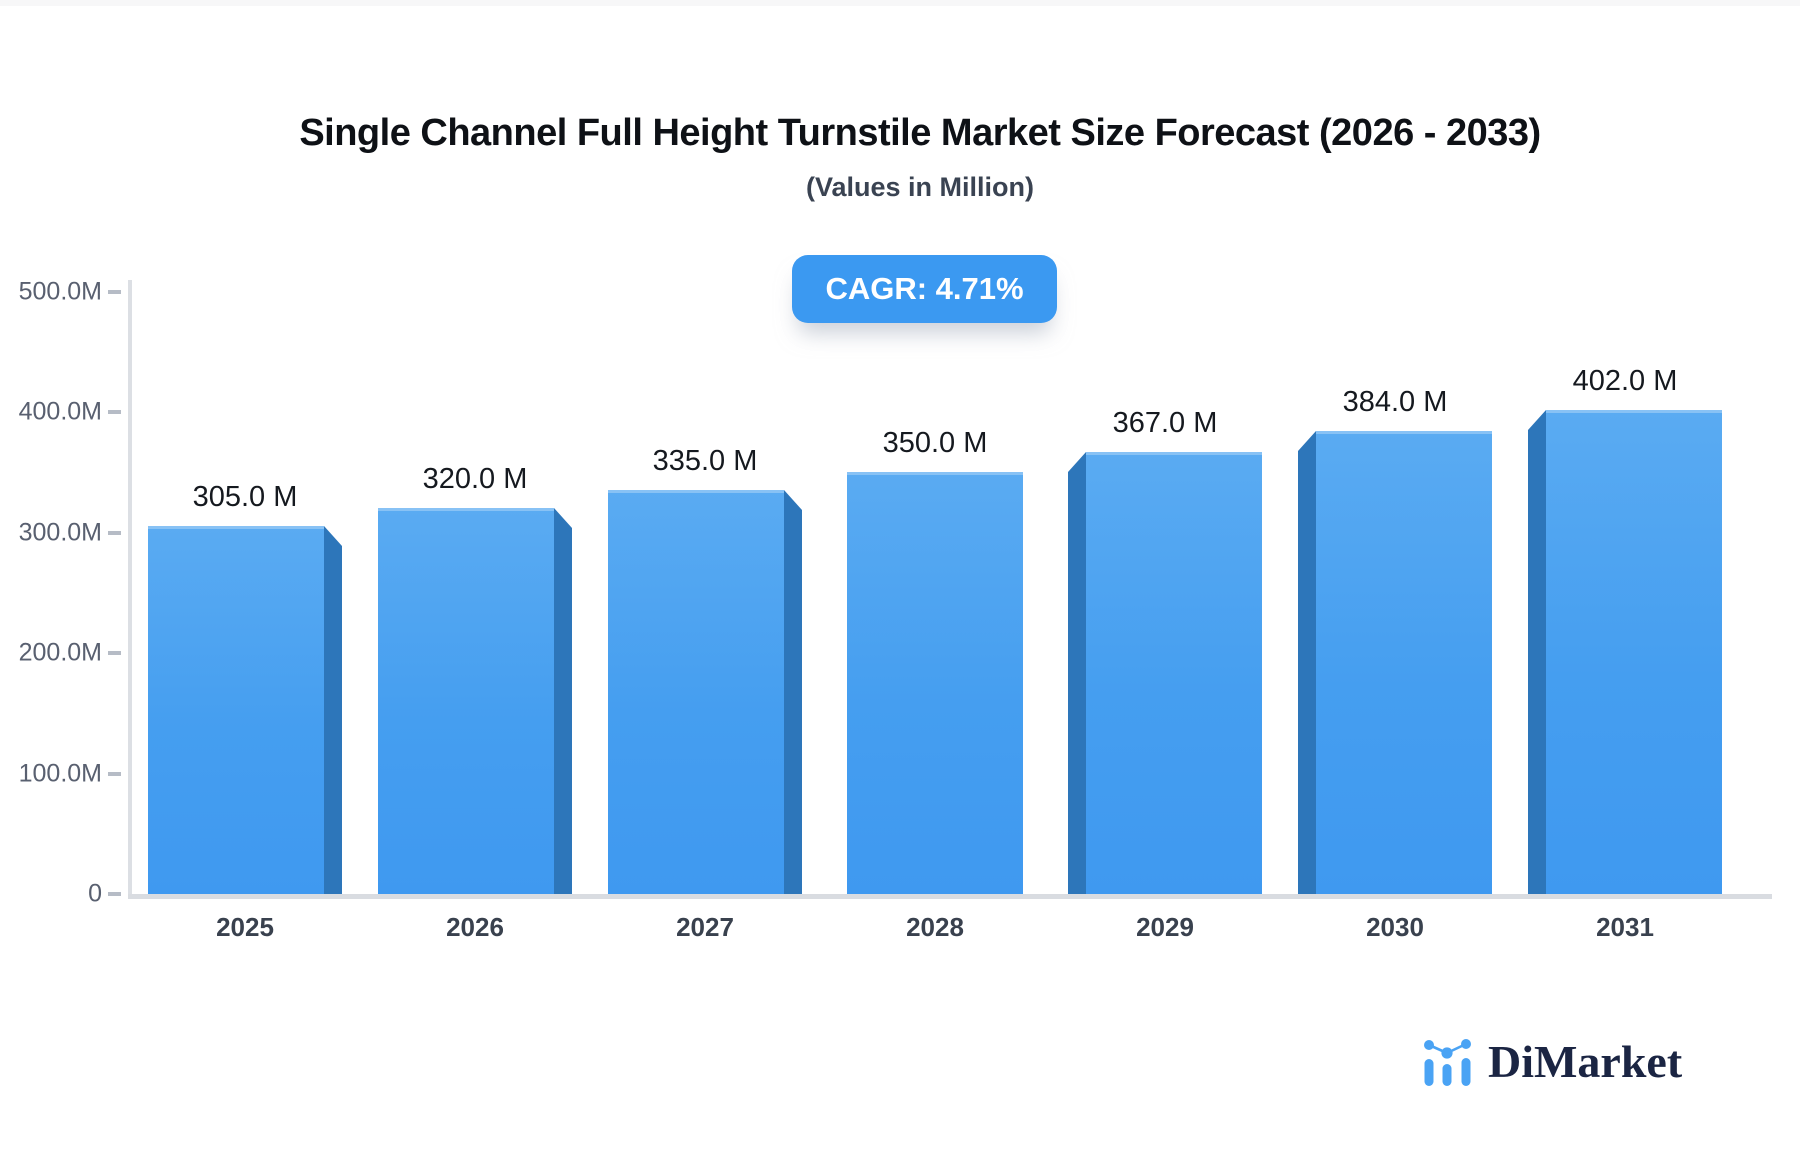 The width and height of the screenshot is (1800, 1156). Describe the element at coordinates (705, 461) in the screenshot. I see `bar-value-label: 335.0 M` at that location.